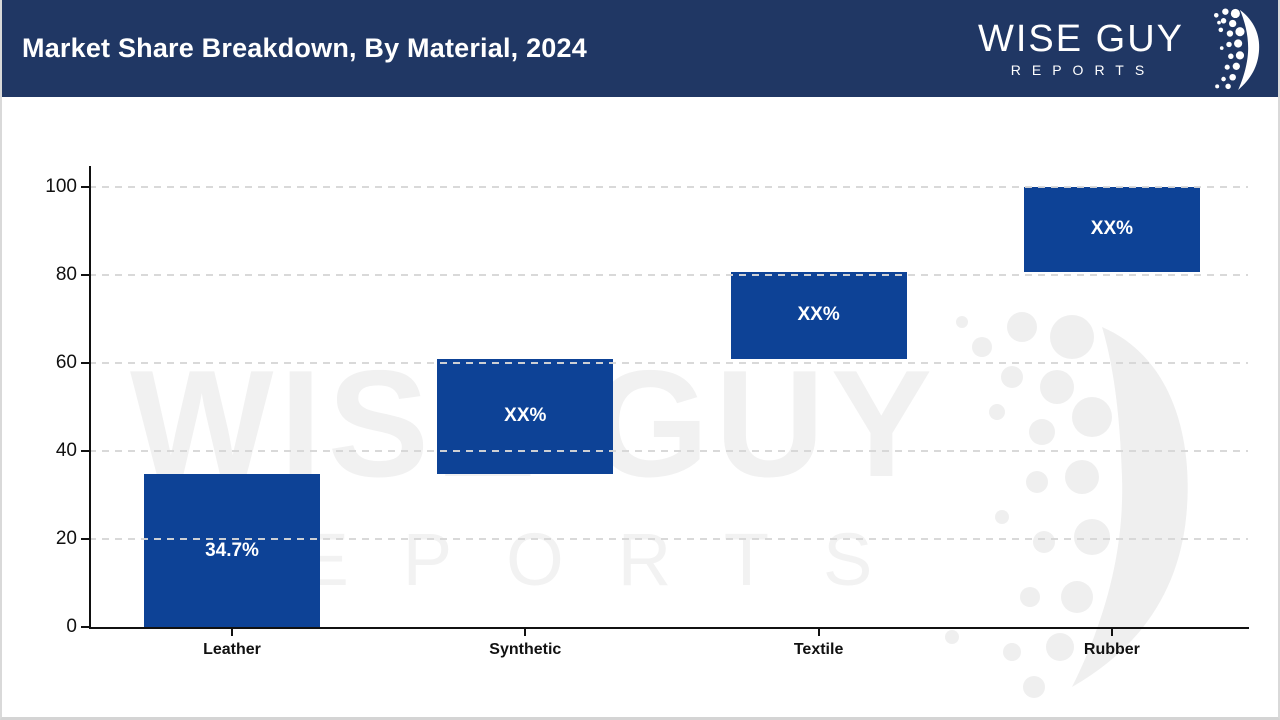 The height and width of the screenshot is (720, 1280). Describe the element at coordinates (1236, 48) in the screenshot. I see `dotted-head-icon` at that location.